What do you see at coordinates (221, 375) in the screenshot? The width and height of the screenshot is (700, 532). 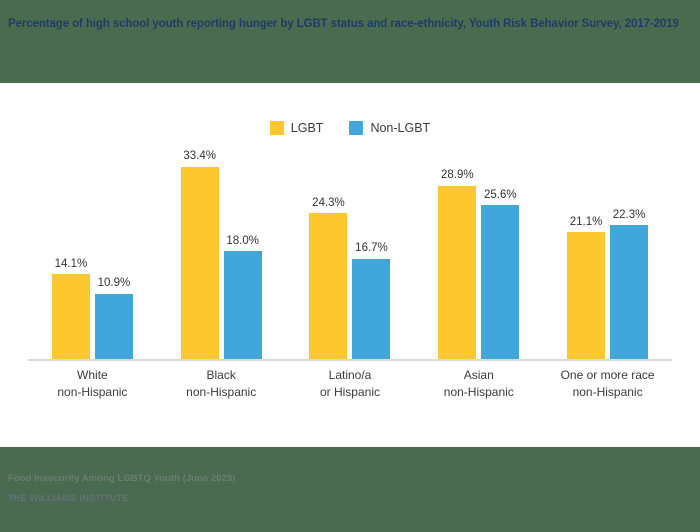 I see `x-axis-label-black-line1: Black` at bounding box center [221, 375].